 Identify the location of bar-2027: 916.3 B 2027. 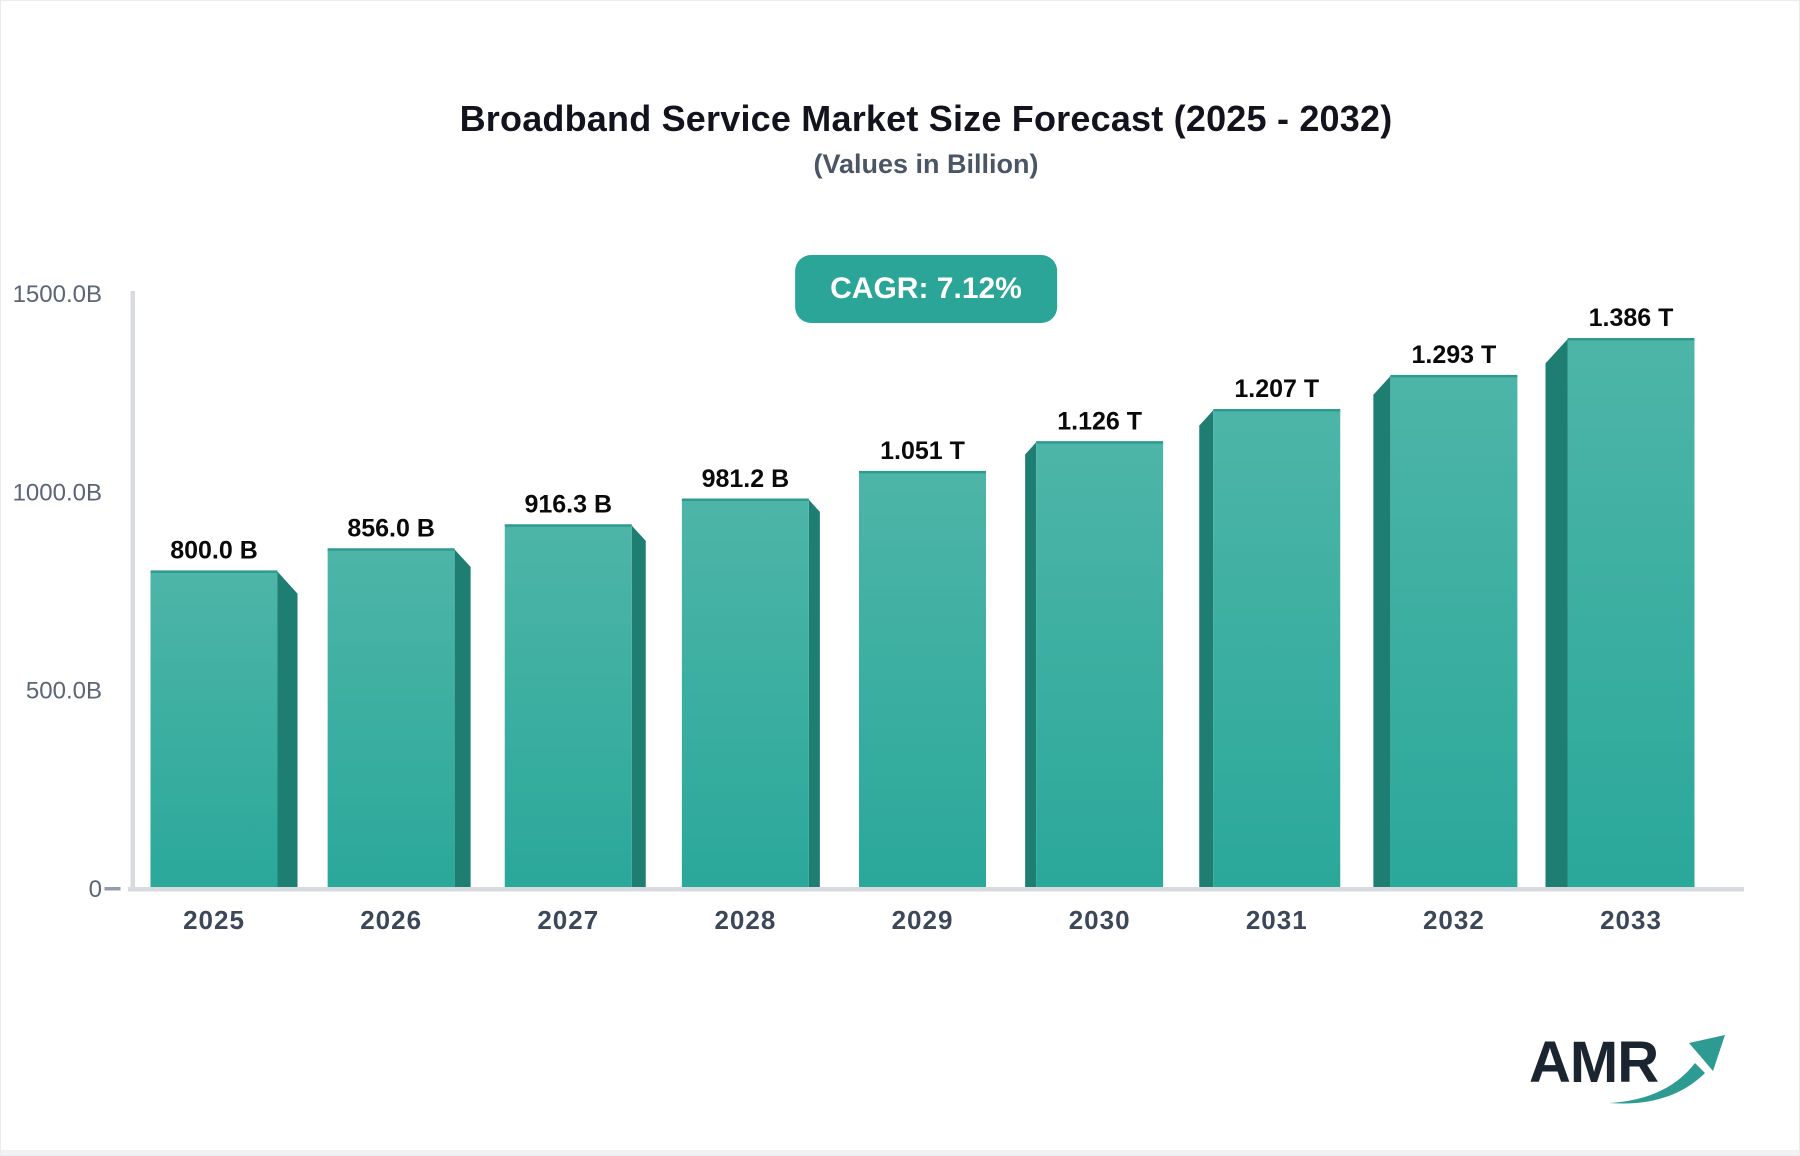
(575, 713).